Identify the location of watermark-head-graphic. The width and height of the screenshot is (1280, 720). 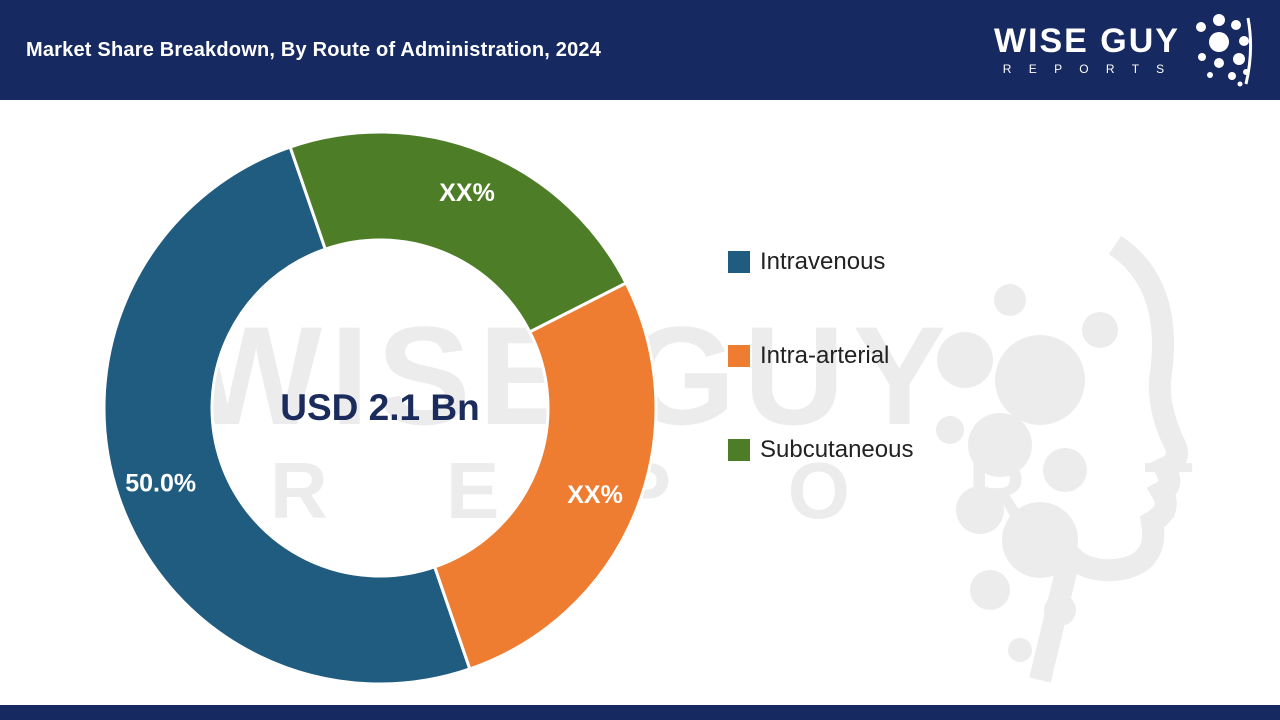
(1062, 459).